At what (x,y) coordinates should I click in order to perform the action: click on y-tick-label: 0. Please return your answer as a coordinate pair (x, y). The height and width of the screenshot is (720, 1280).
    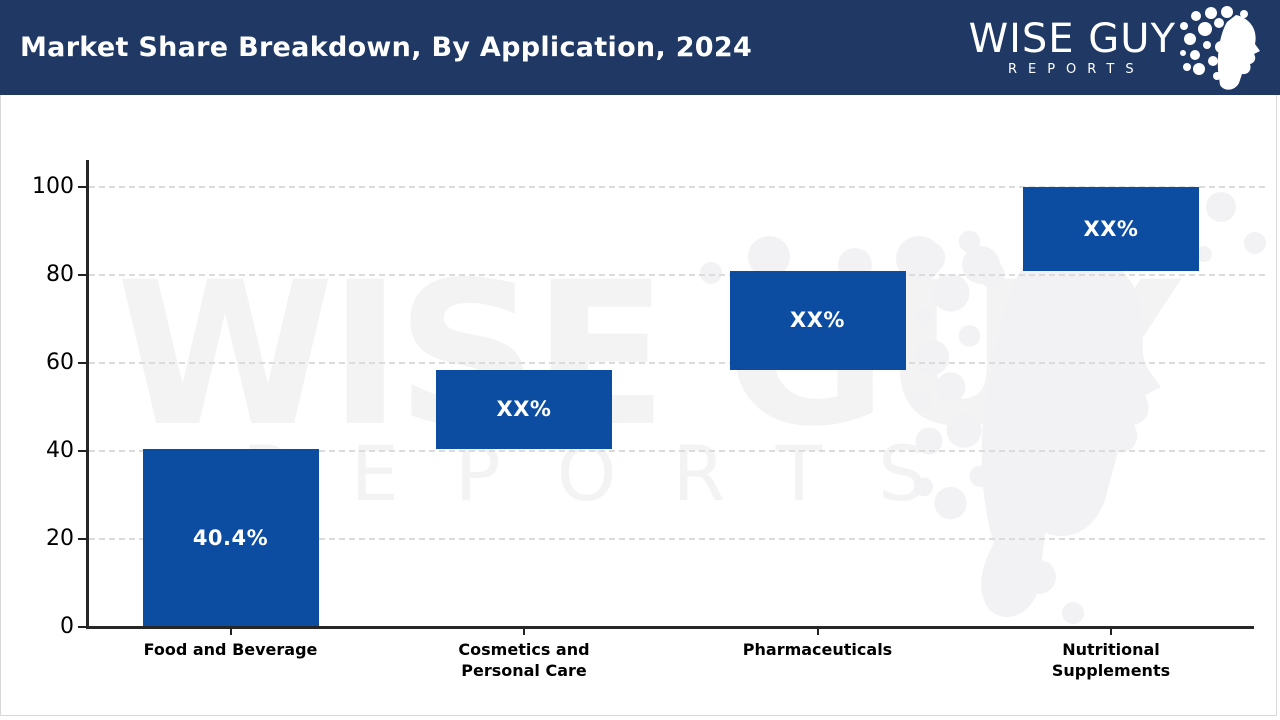
    Looking at the image, I should click on (67, 626).